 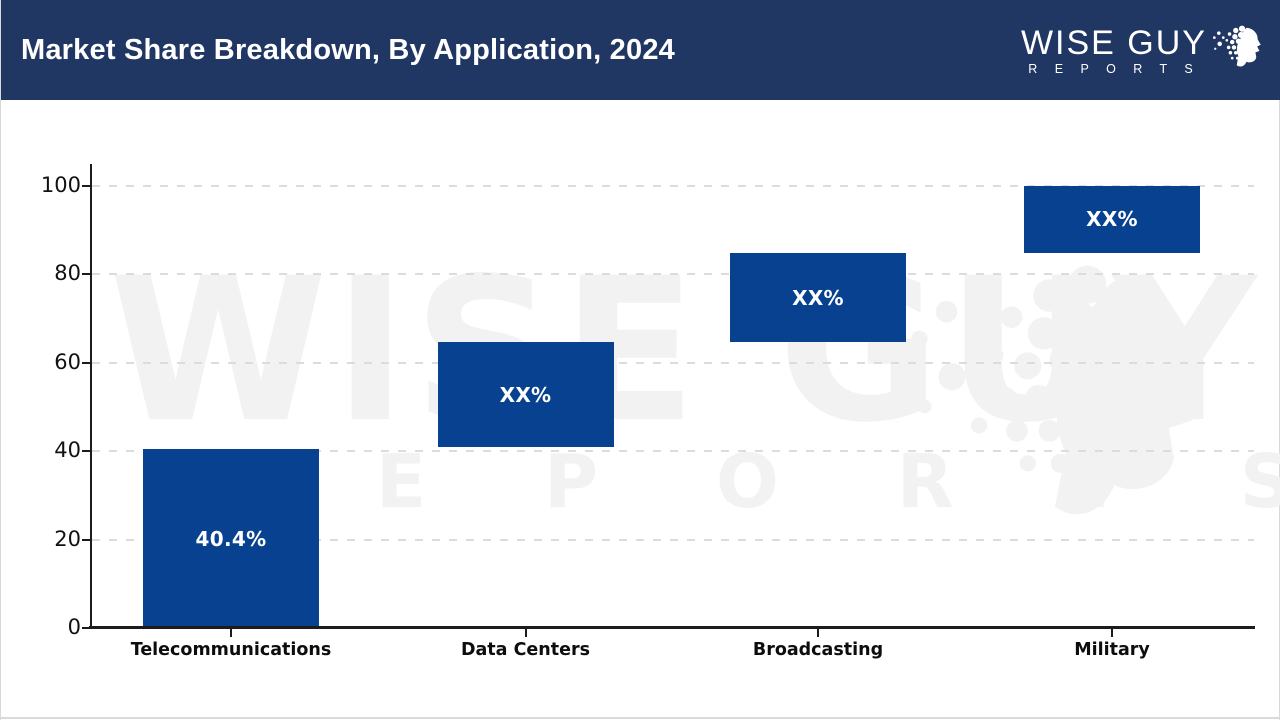 I want to click on category-label-telecommunications: Telecommunications, so click(x=231, y=650).